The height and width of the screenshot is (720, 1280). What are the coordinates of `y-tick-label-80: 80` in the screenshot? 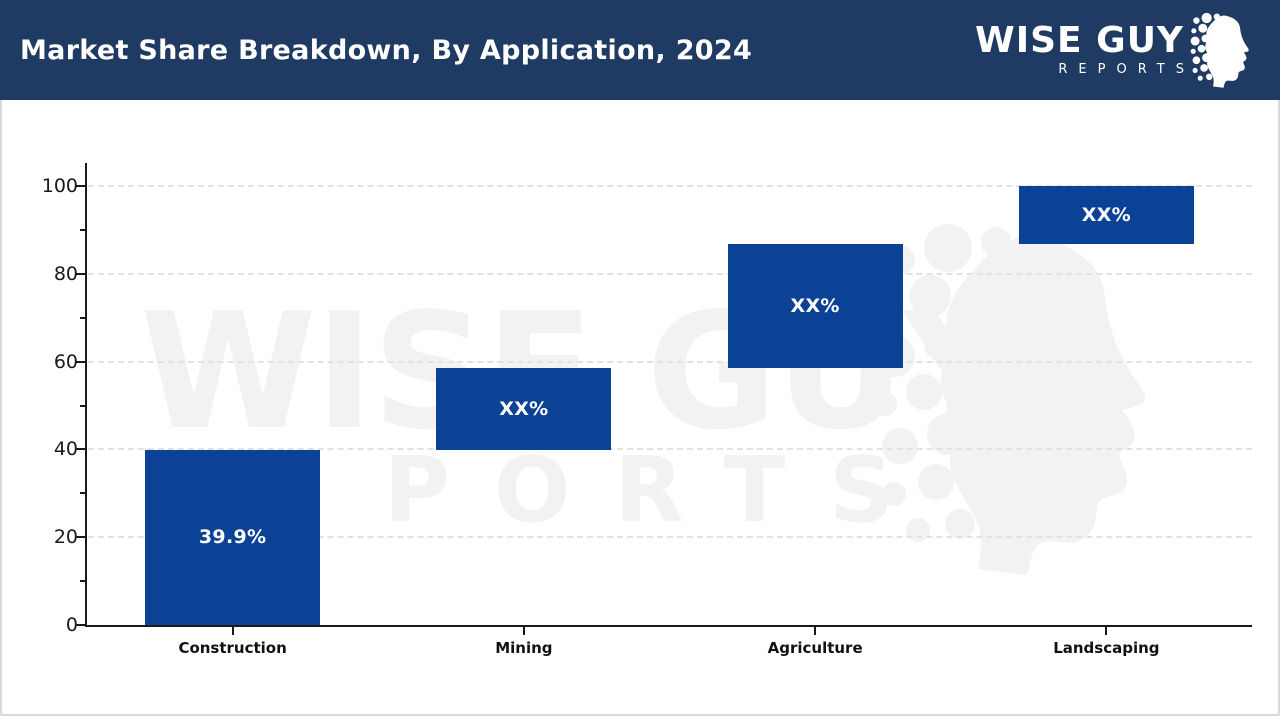 It's located at (65, 273).